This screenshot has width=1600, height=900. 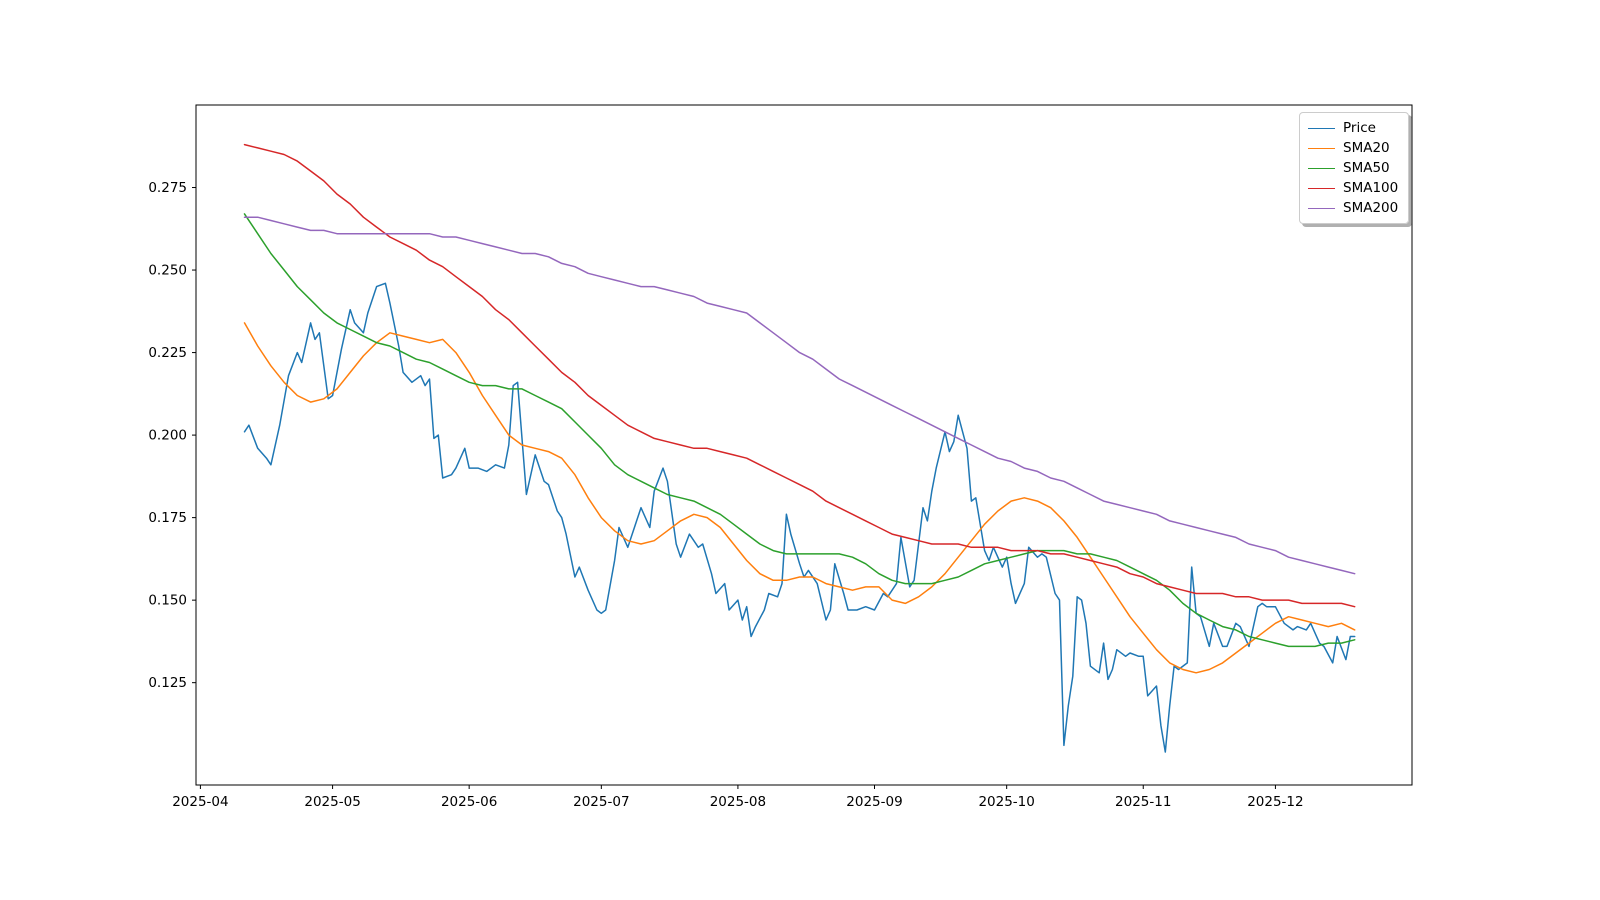 What do you see at coordinates (167, 683) in the screenshot?
I see `y-tick-label: 0.125` at bounding box center [167, 683].